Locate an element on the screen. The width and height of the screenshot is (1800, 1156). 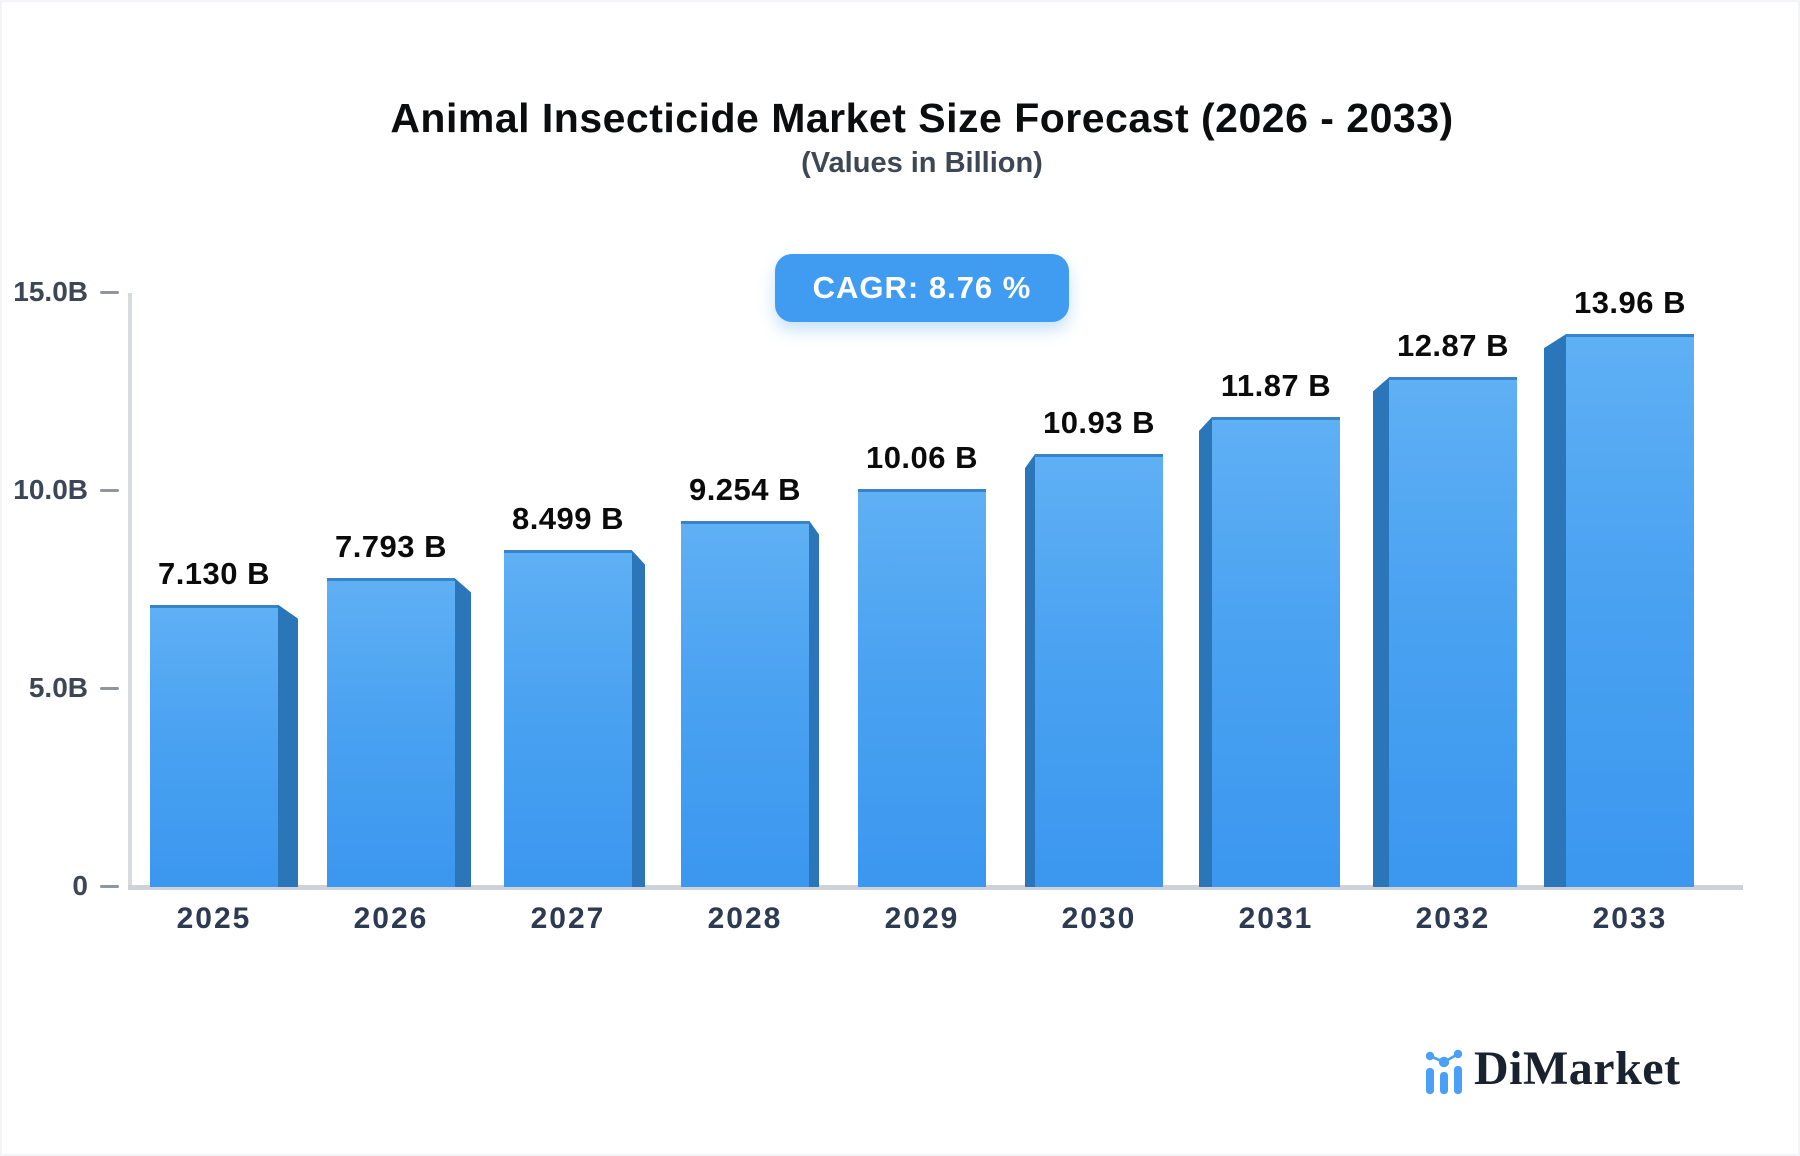
x-axis-label: 2031 is located at coordinates (1276, 918).